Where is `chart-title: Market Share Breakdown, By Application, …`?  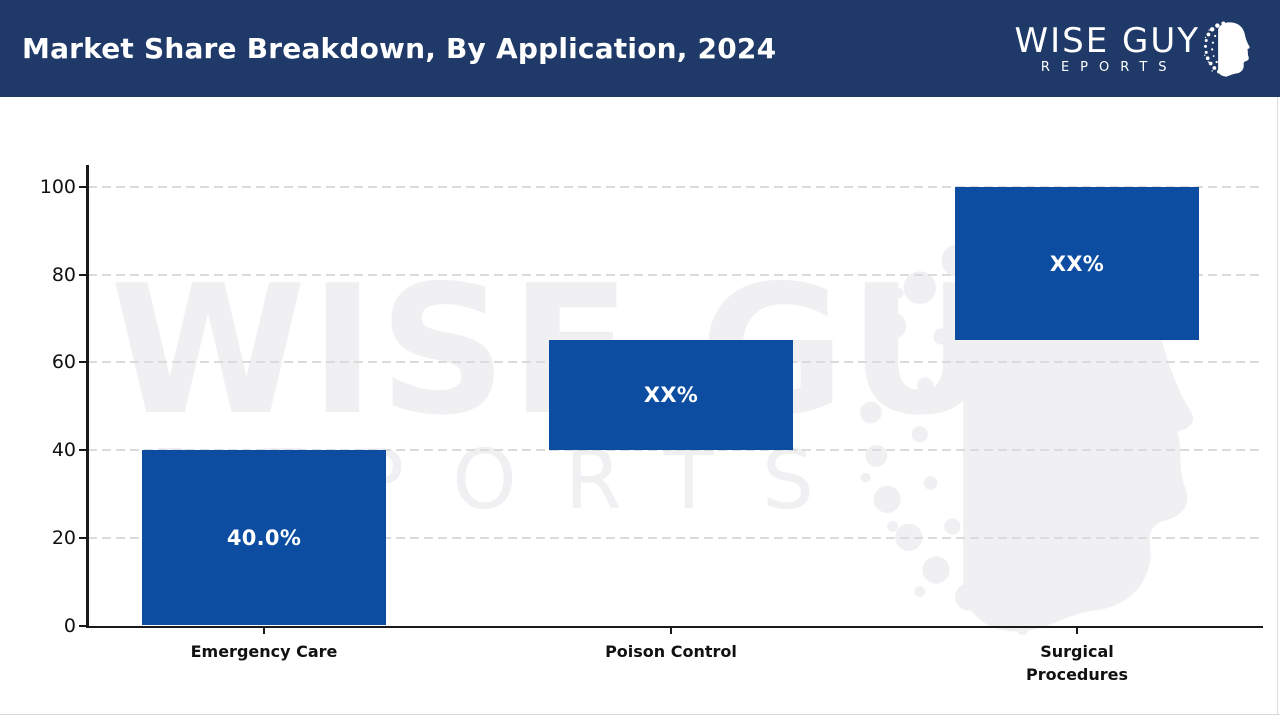 chart-title: Market Share Breakdown, By Application, … is located at coordinates (399, 48).